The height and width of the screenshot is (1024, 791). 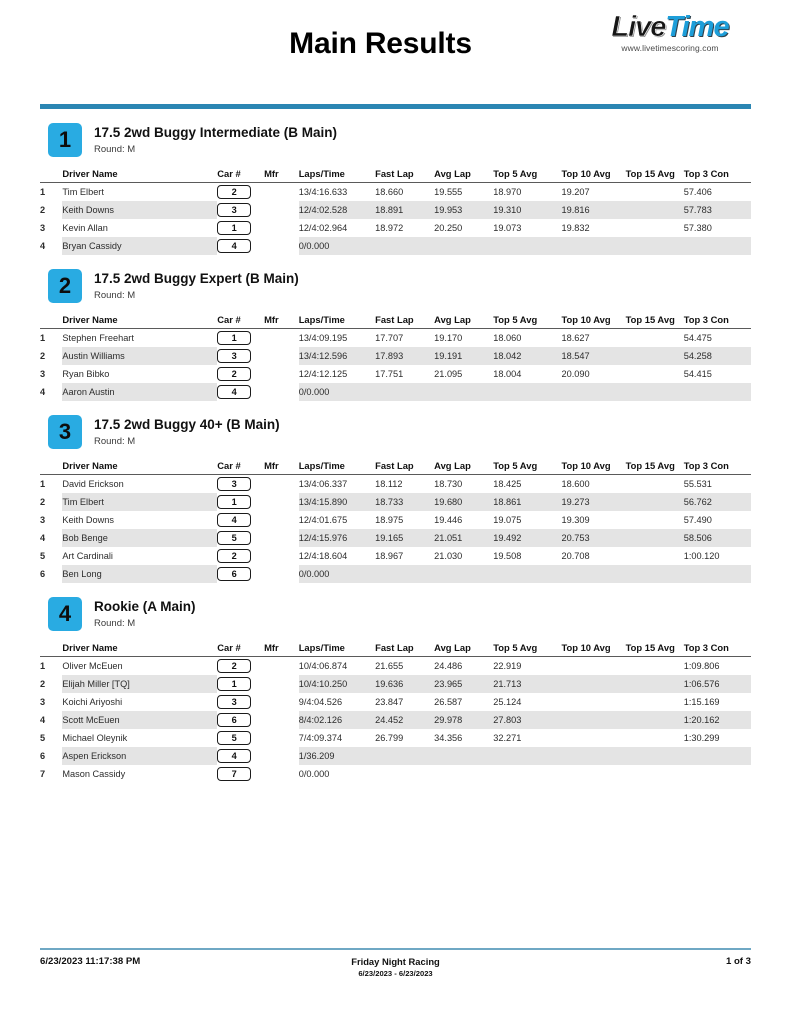 I want to click on cell-fast: 21.655, so click(x=389, y=666).